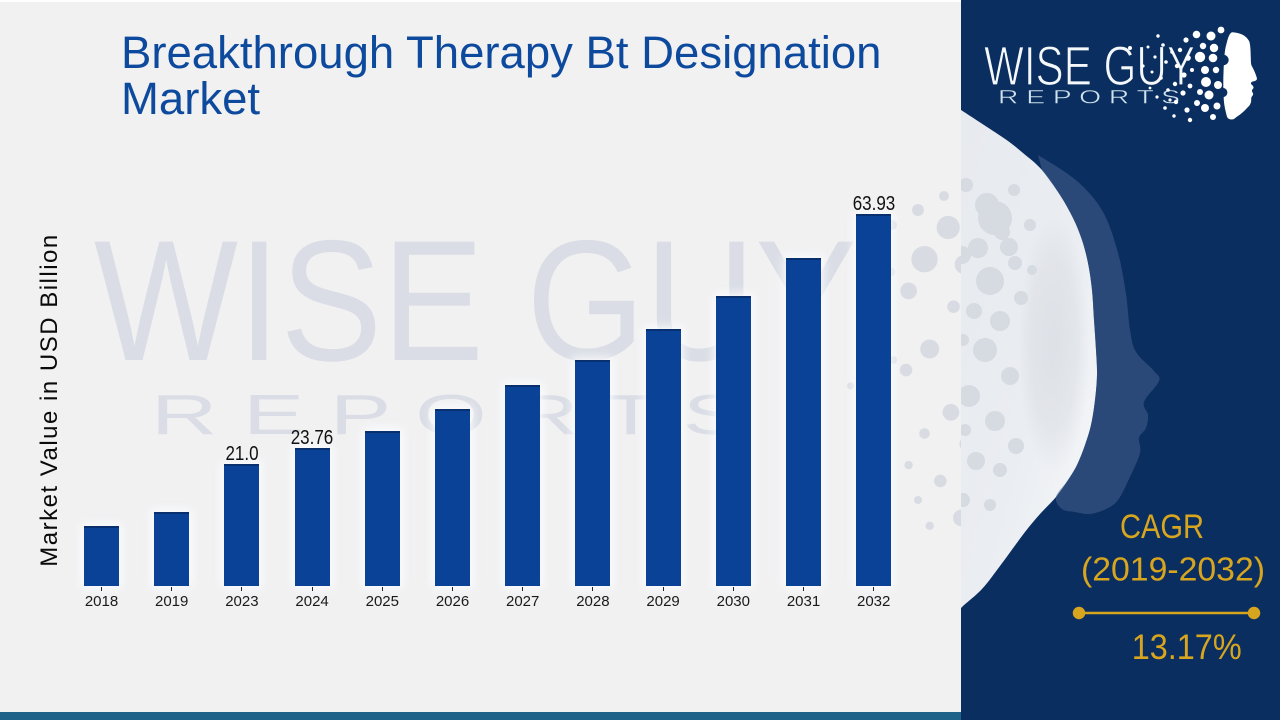 The height and width of the screenshot is (720, 1280). I want to click on svg-text: (2019-2032), so click(1173, 570).